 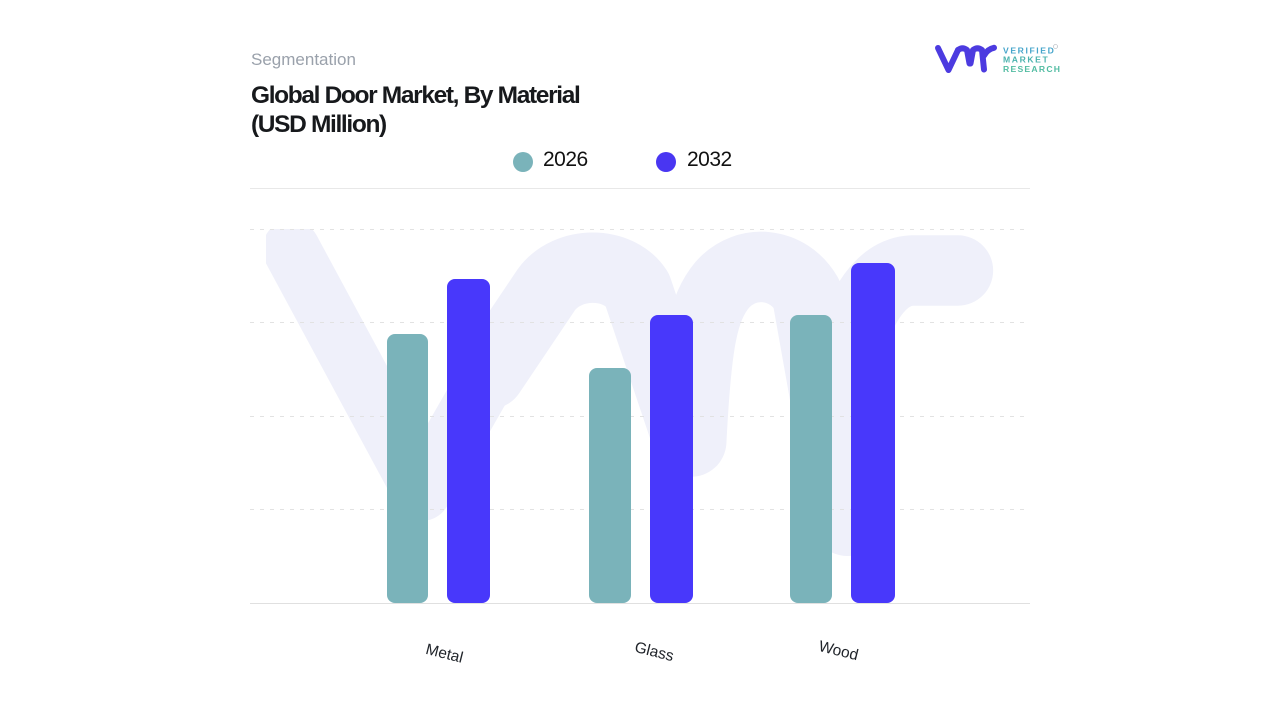 I want to click on svg-text: RESEARCH, so click(x=1032, y=69).